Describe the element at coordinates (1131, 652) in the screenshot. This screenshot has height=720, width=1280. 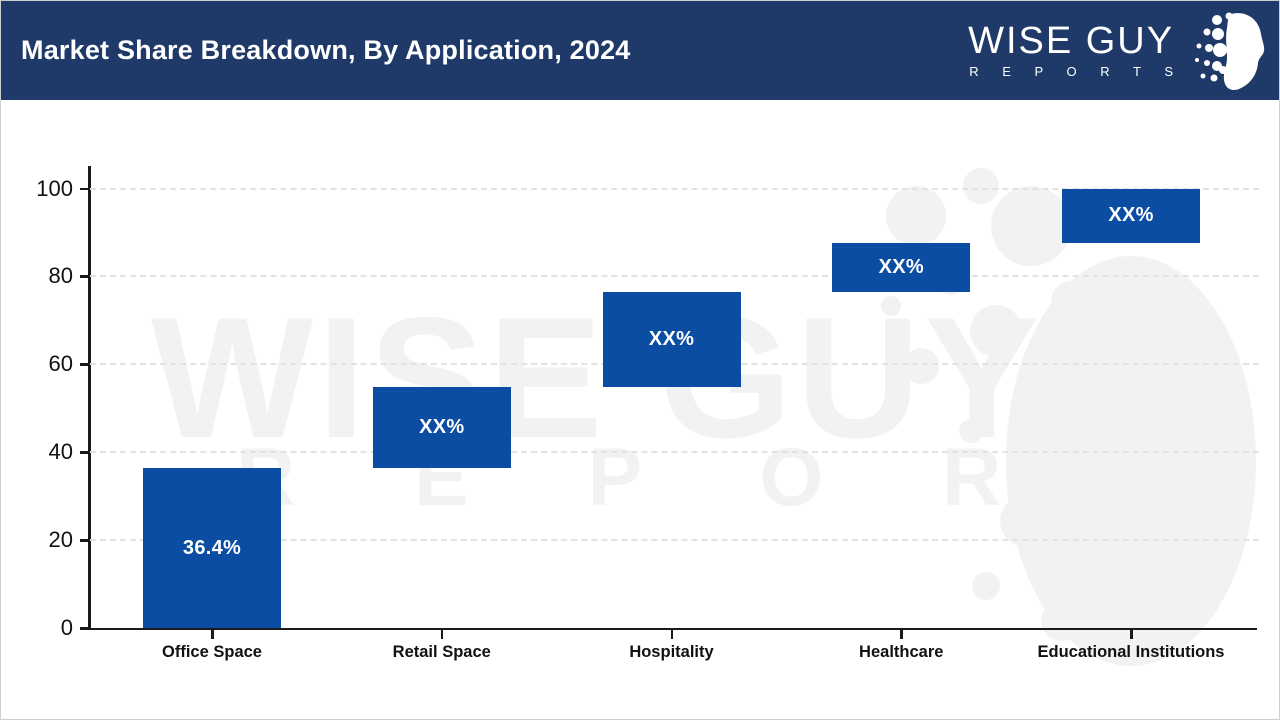
I see `x-tick-label: Educational Institutions` at that location.